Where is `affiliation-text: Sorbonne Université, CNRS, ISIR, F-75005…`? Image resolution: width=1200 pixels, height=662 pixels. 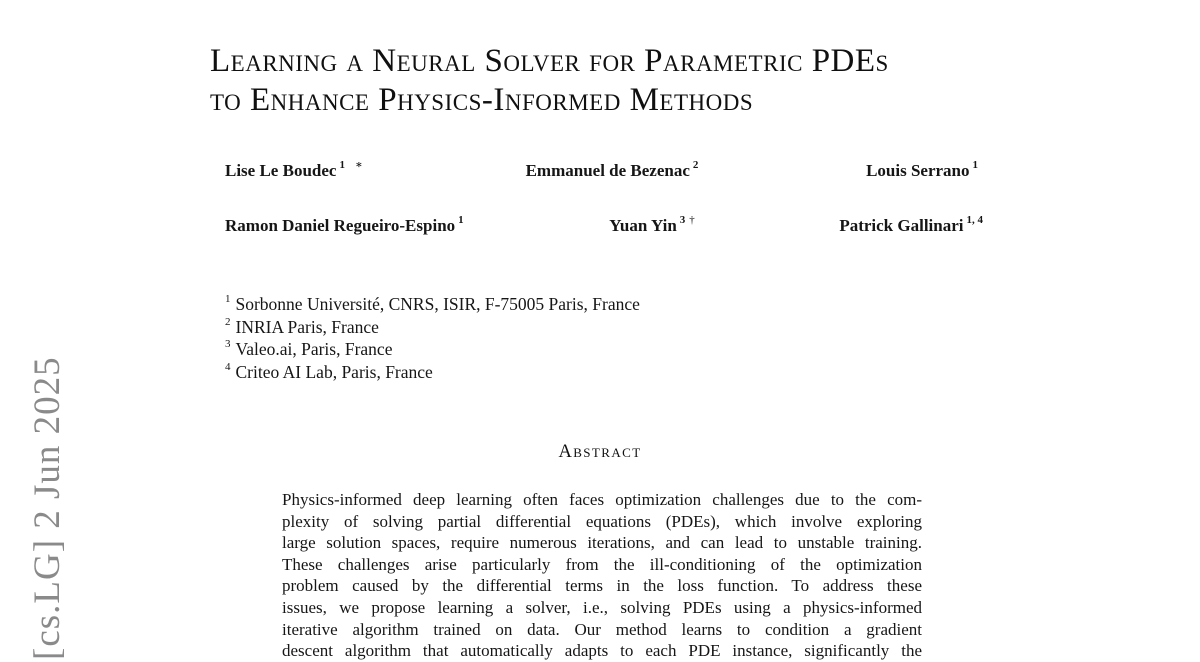 affiliation-text: Sorbonne Université, CNRS, ISIR, F-75005… is located at coordinates (437, 304).